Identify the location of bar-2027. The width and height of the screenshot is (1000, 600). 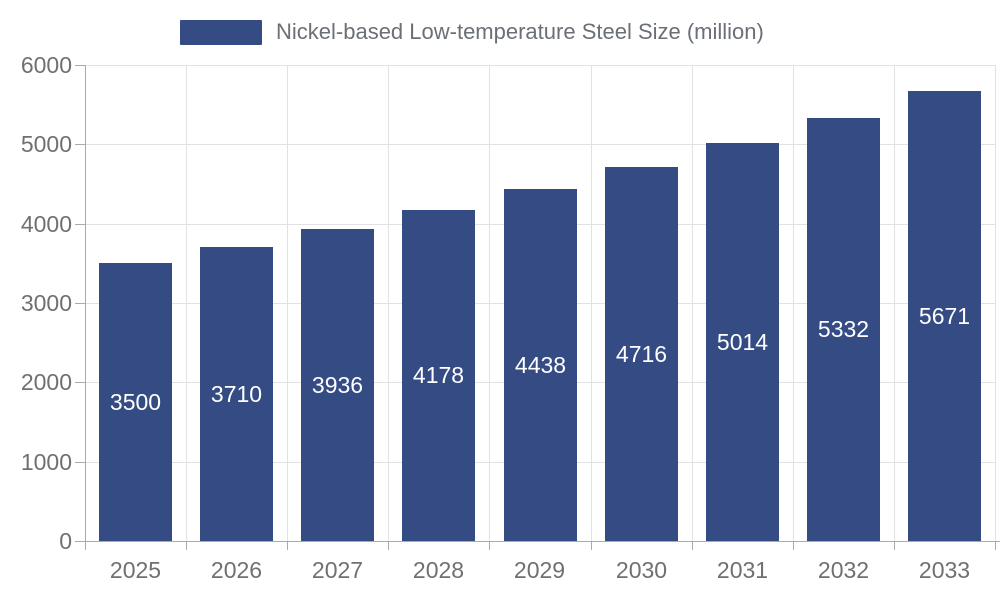
(337, 385).